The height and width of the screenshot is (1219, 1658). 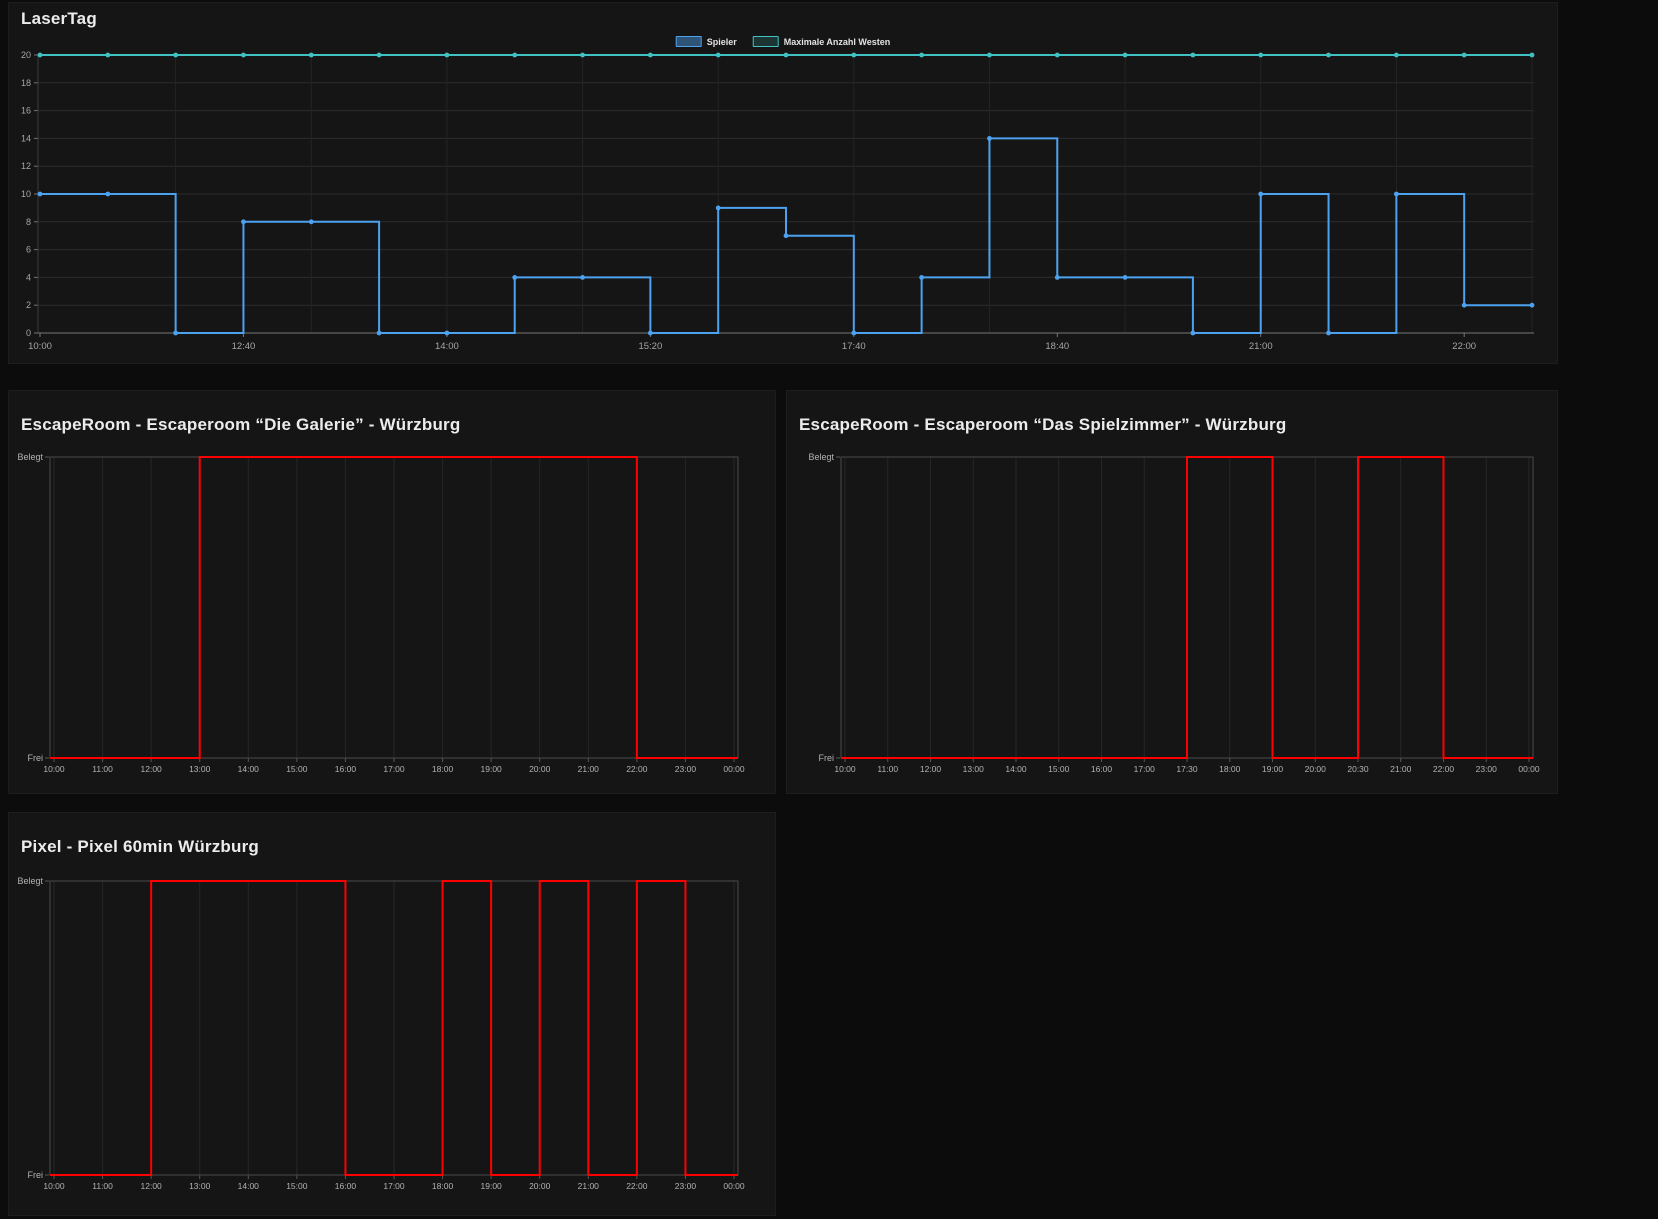 I want to click on chart-legend: Spieler Maximale Anzahl Westen, so click(x=783, y=41).